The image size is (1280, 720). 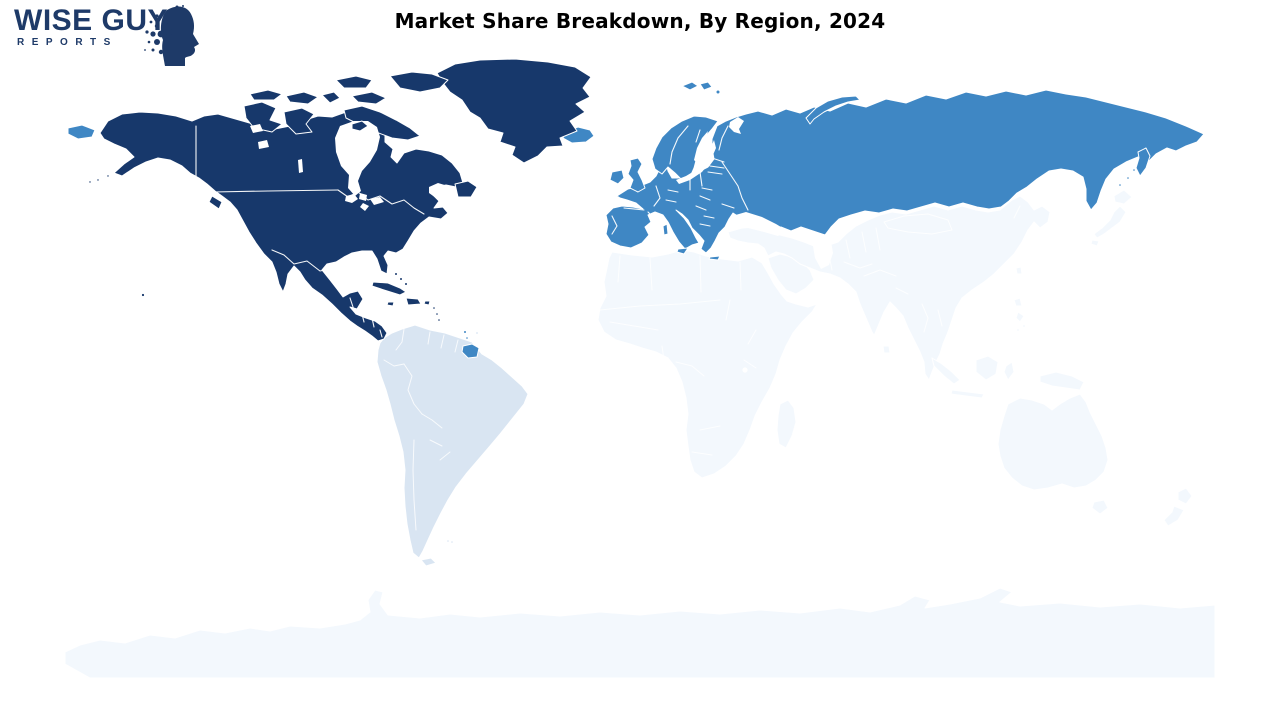 What do you see at coordinates (452, 441) in the screenshot?
I see `south-america` at bounding box center [452, 441].